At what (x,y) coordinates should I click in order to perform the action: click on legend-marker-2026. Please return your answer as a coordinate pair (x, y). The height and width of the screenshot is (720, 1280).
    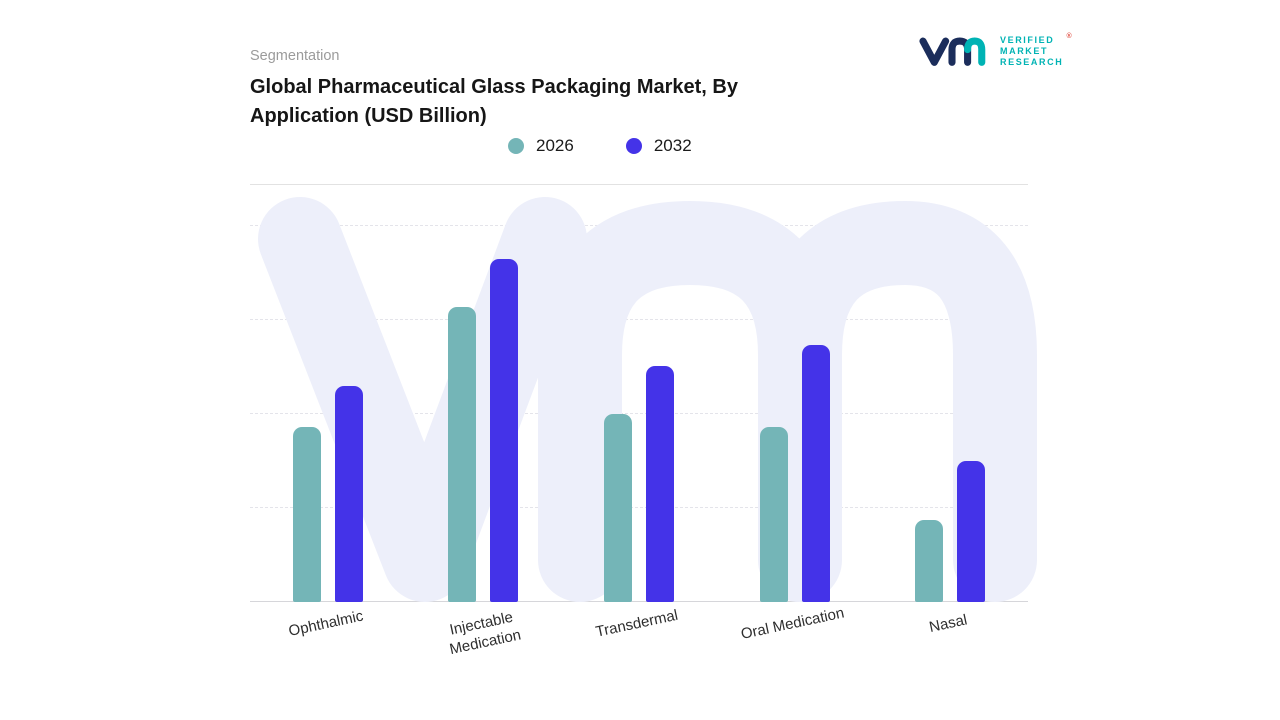
    Looking at the image, I should click on (516, 146).